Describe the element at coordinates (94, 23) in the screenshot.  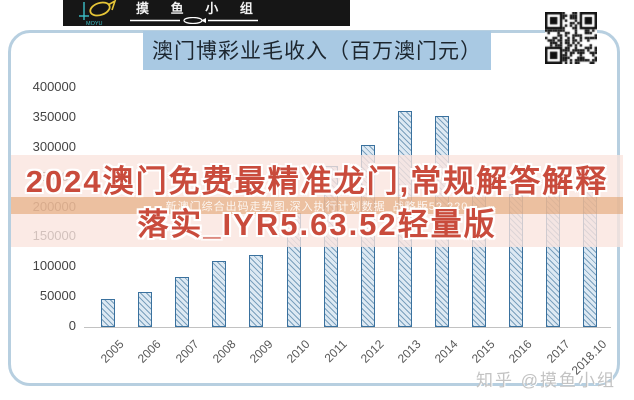
I see `logo-subtext: MOYU` at that location.